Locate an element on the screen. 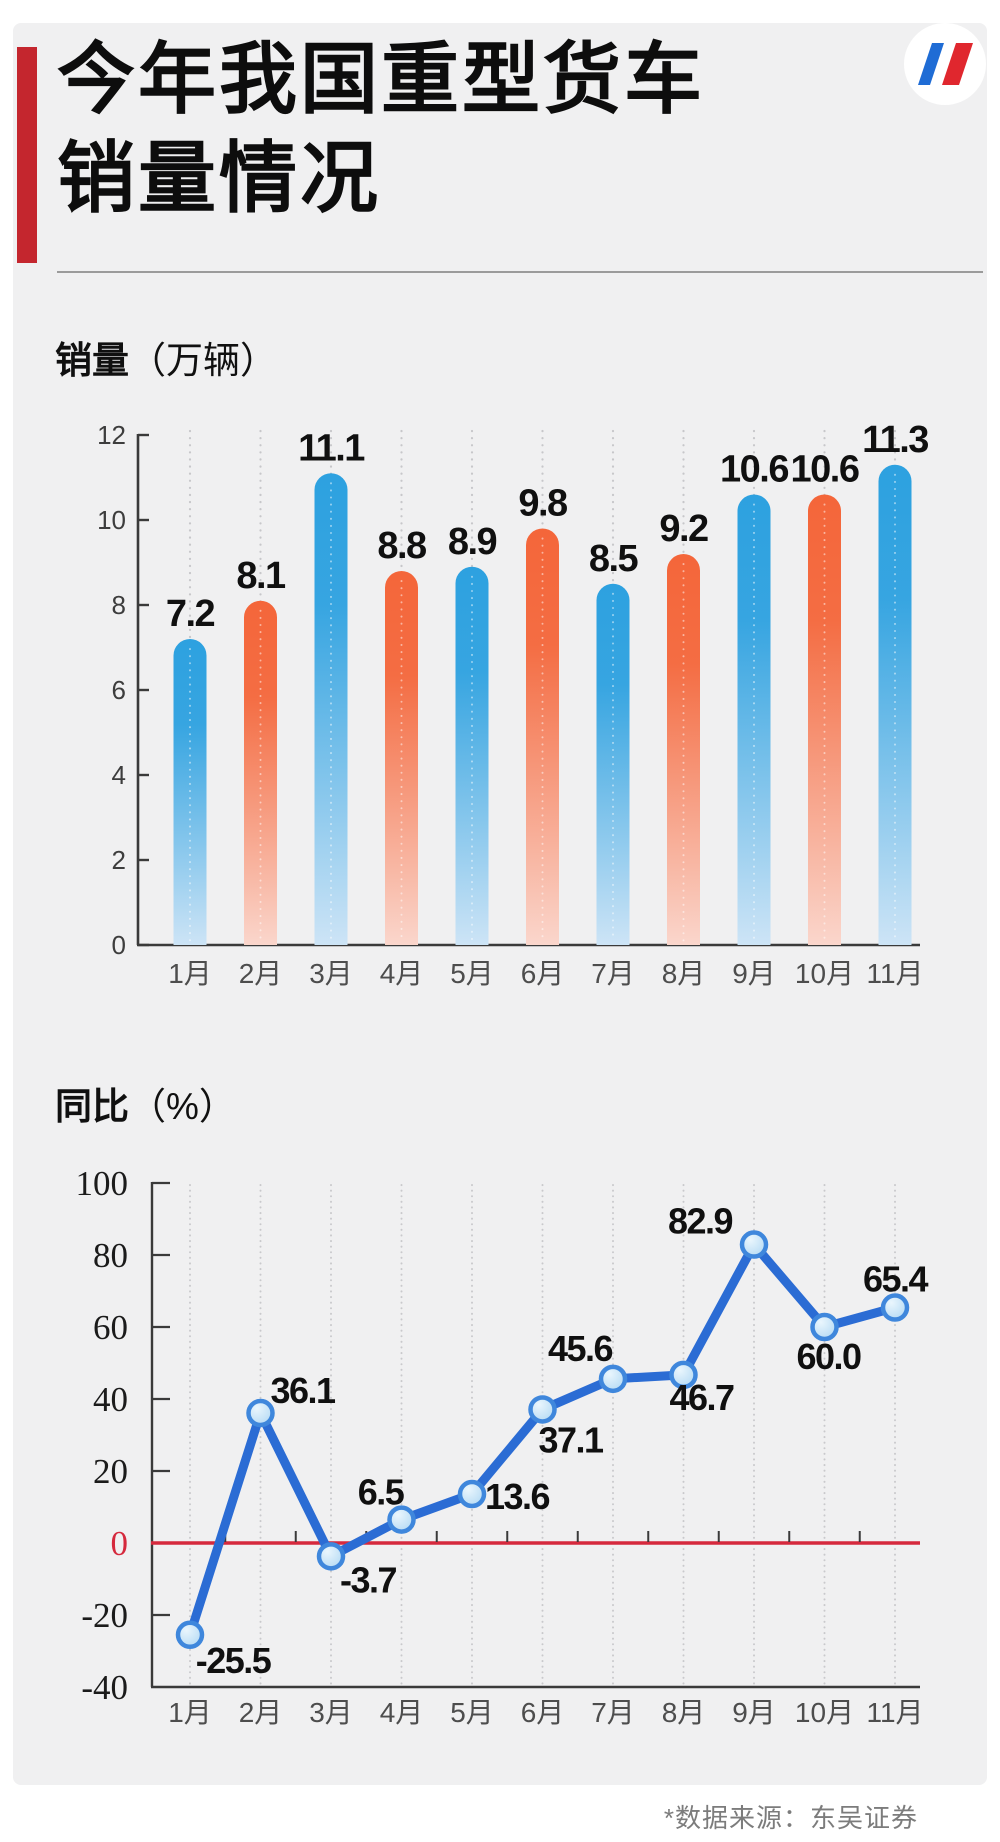  y-tick-label-12: 12 is located at coordinates (111, 435).